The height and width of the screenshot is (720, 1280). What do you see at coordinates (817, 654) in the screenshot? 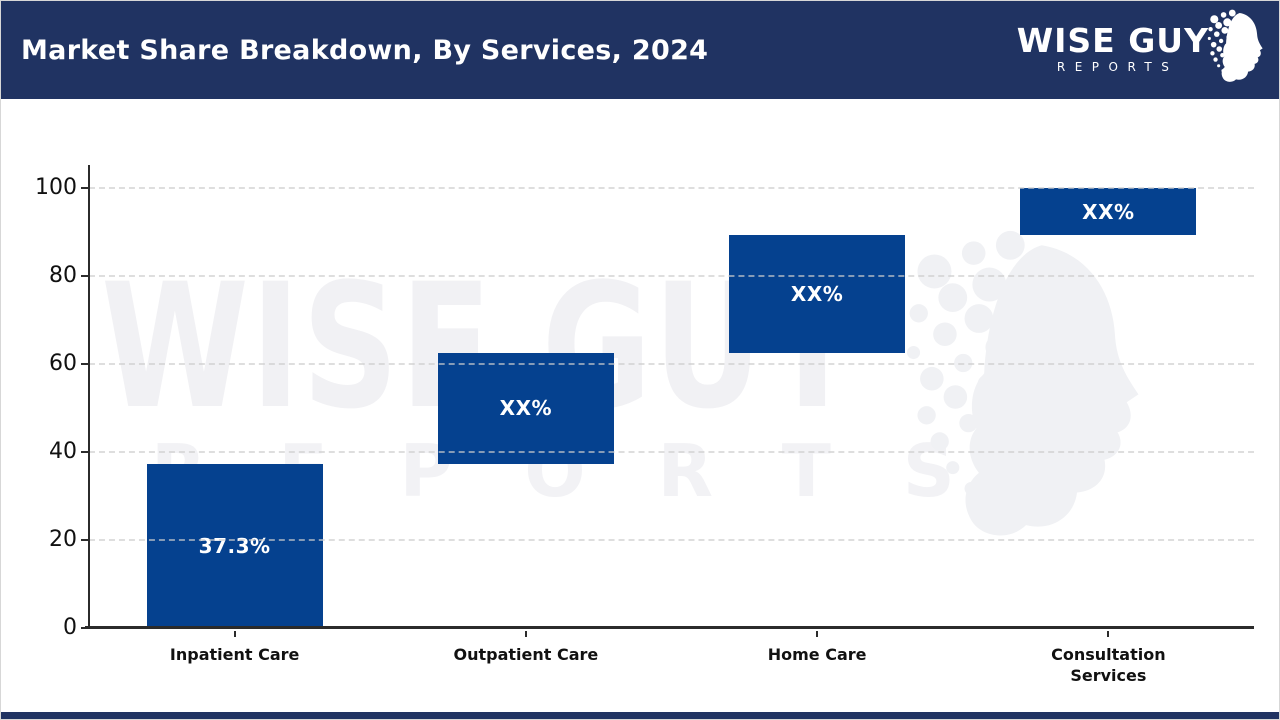
I see `category-label-3: Home Care` at bounding box center [817, 654].